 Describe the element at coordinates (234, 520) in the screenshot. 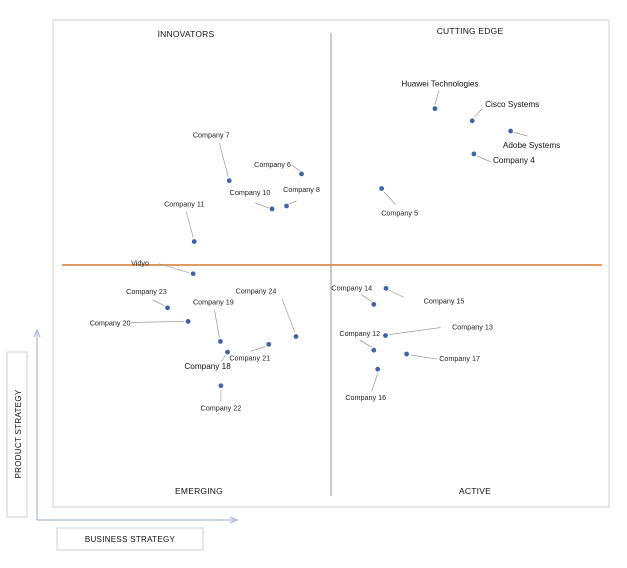

I see `x-axis-arrowhead` at that location.